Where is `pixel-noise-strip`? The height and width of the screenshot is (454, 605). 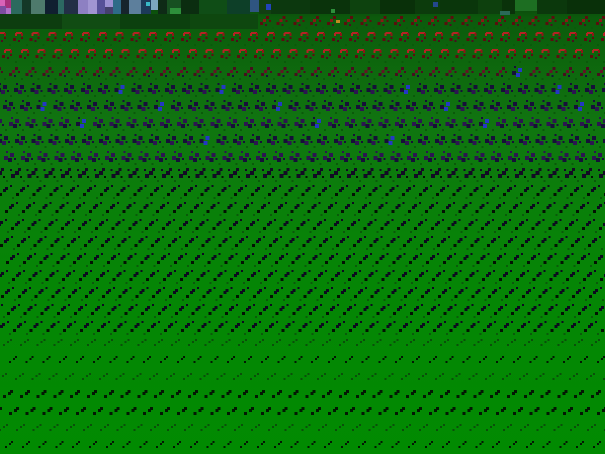 pixel-noise-strip is located at coordinates (302, 20).